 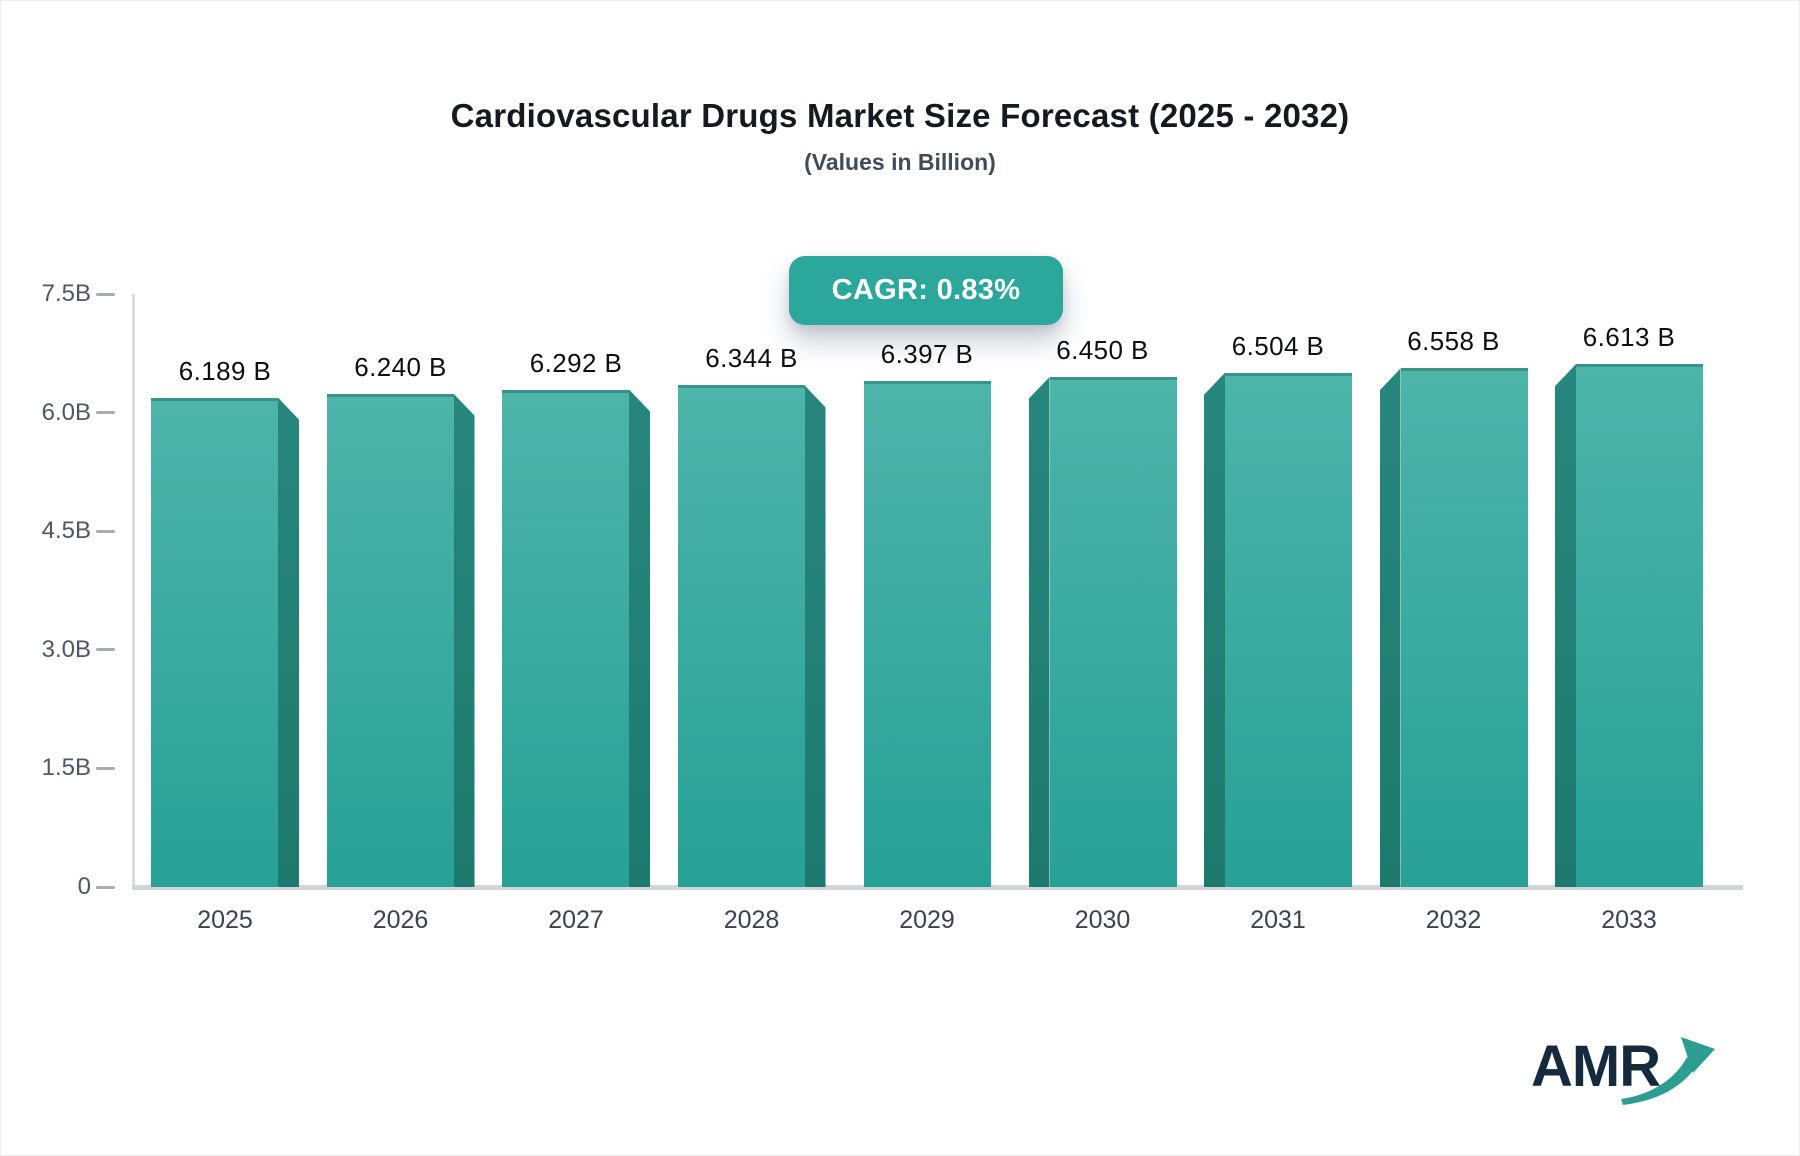 I want to click on x-tick-label: 2033, so click(x=1629, y=920).